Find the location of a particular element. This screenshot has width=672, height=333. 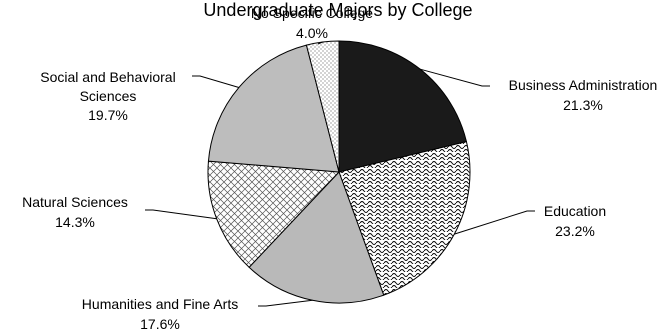

leader-line-education is located at coordinates (494, 222).